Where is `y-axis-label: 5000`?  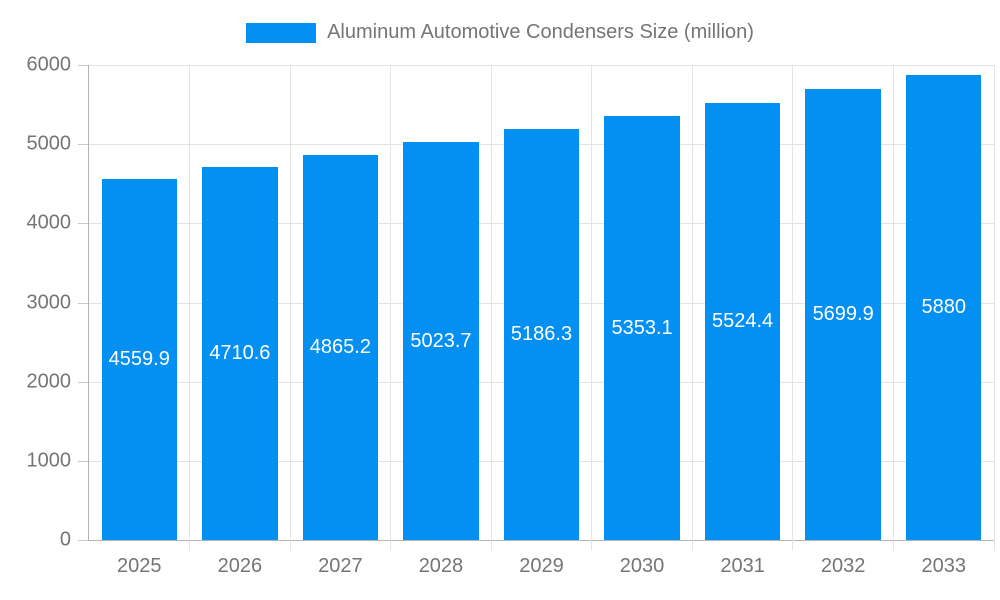
y-axis-label: 5000 is located at coordinates (49, 143).